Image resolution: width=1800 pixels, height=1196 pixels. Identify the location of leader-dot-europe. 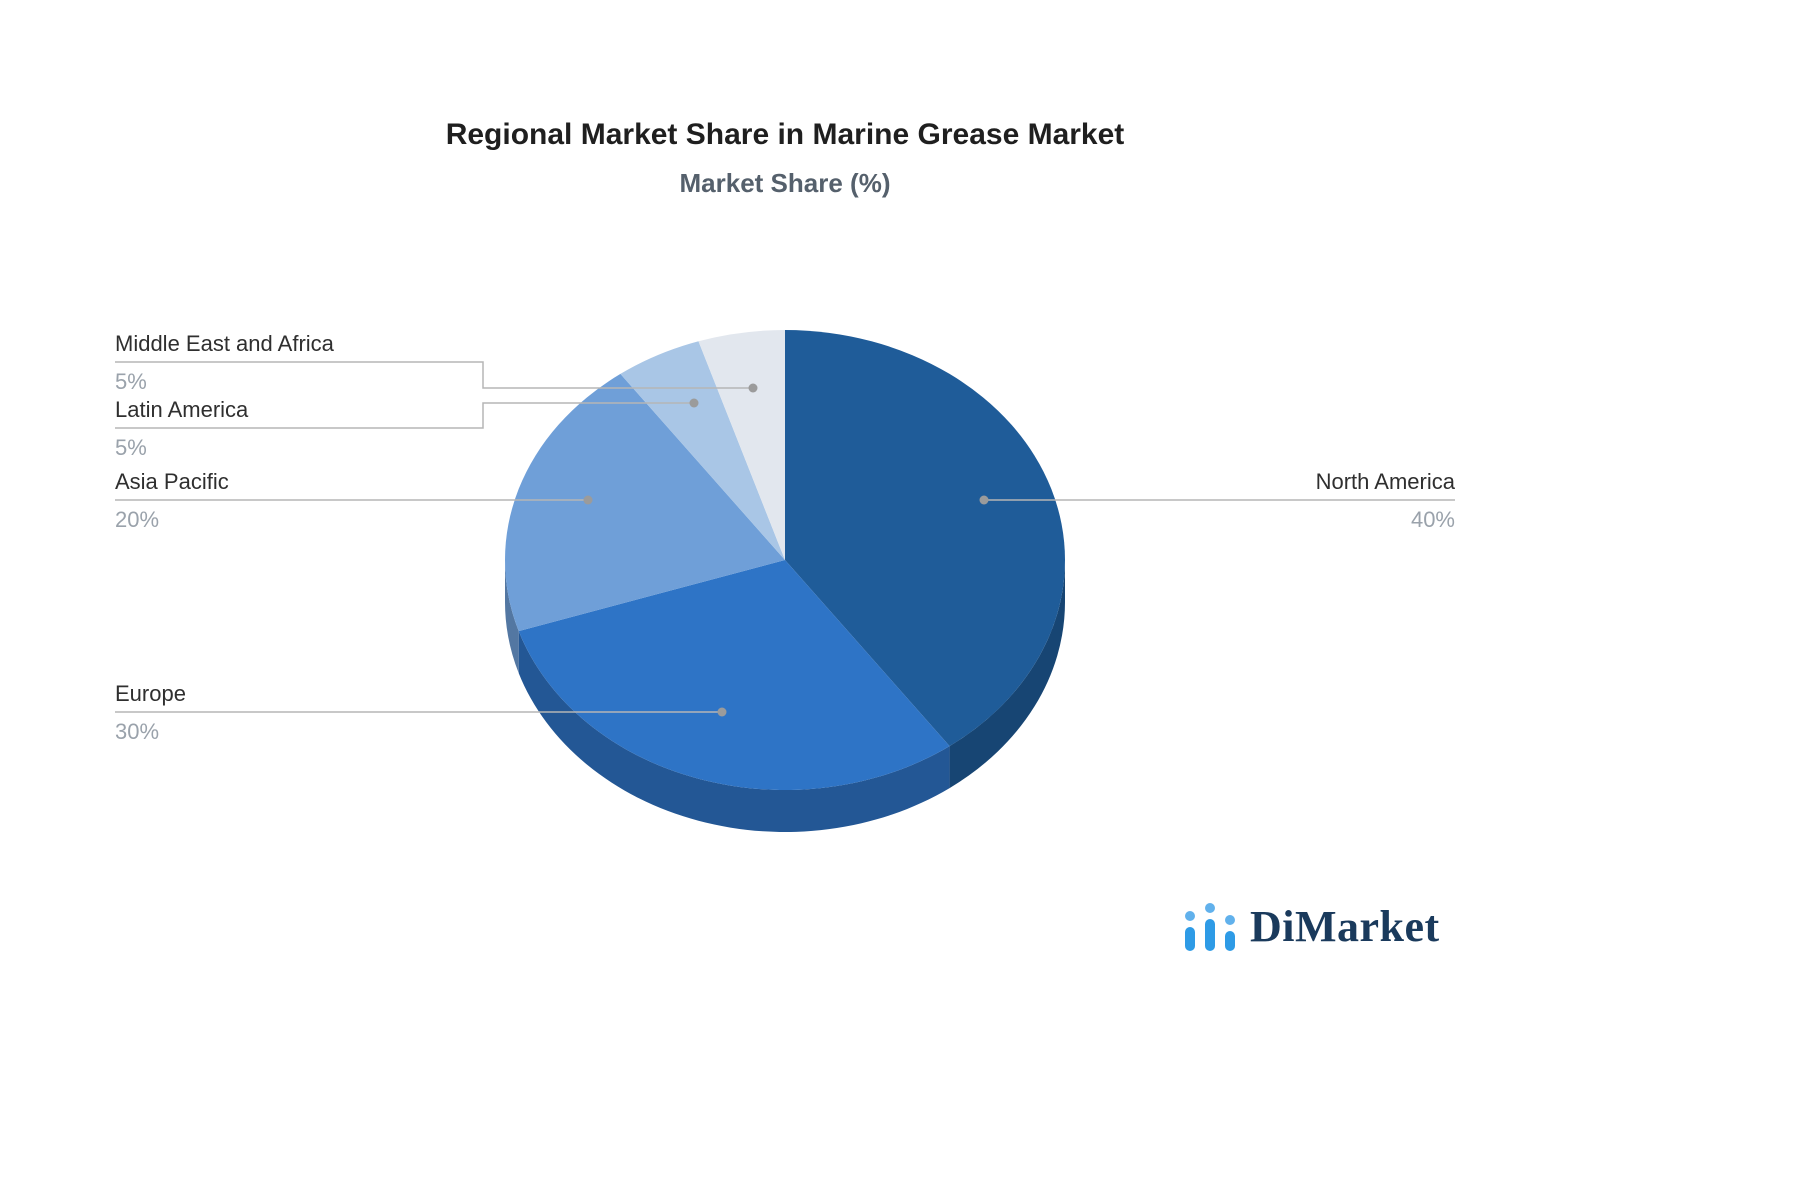
(722, 712).